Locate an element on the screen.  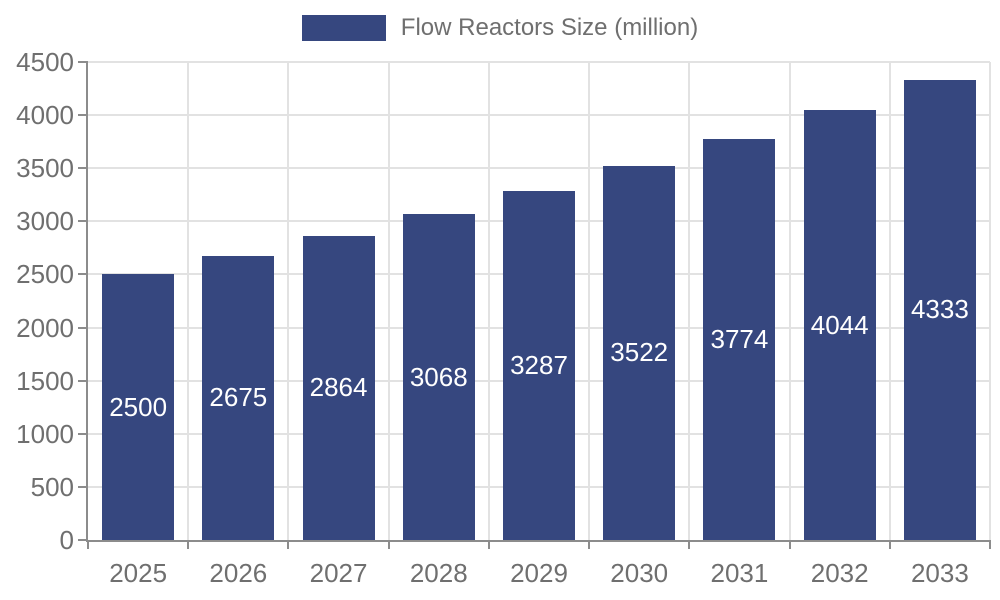
x-axis-label: 2030 is located at coordinates (639, 573).